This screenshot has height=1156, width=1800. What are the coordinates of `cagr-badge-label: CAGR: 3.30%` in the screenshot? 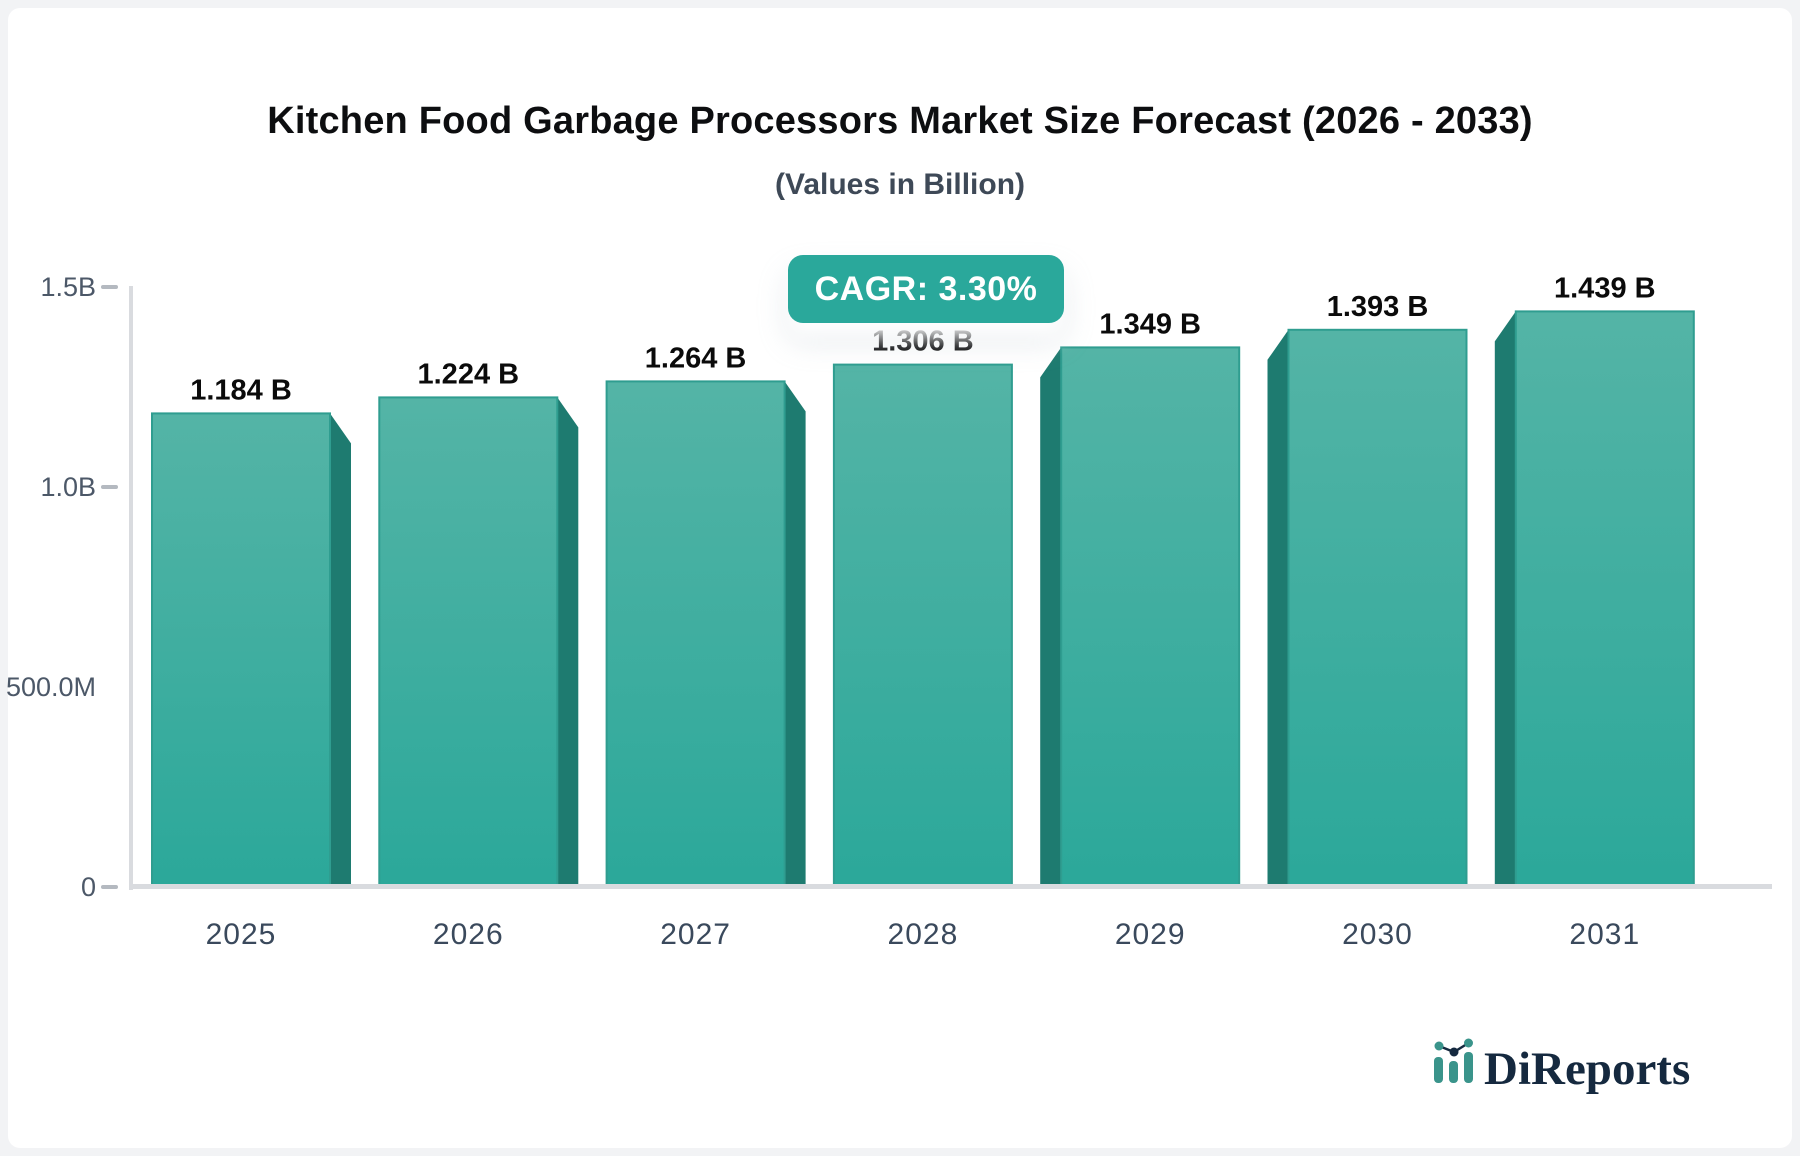 It's located at (926, 288).